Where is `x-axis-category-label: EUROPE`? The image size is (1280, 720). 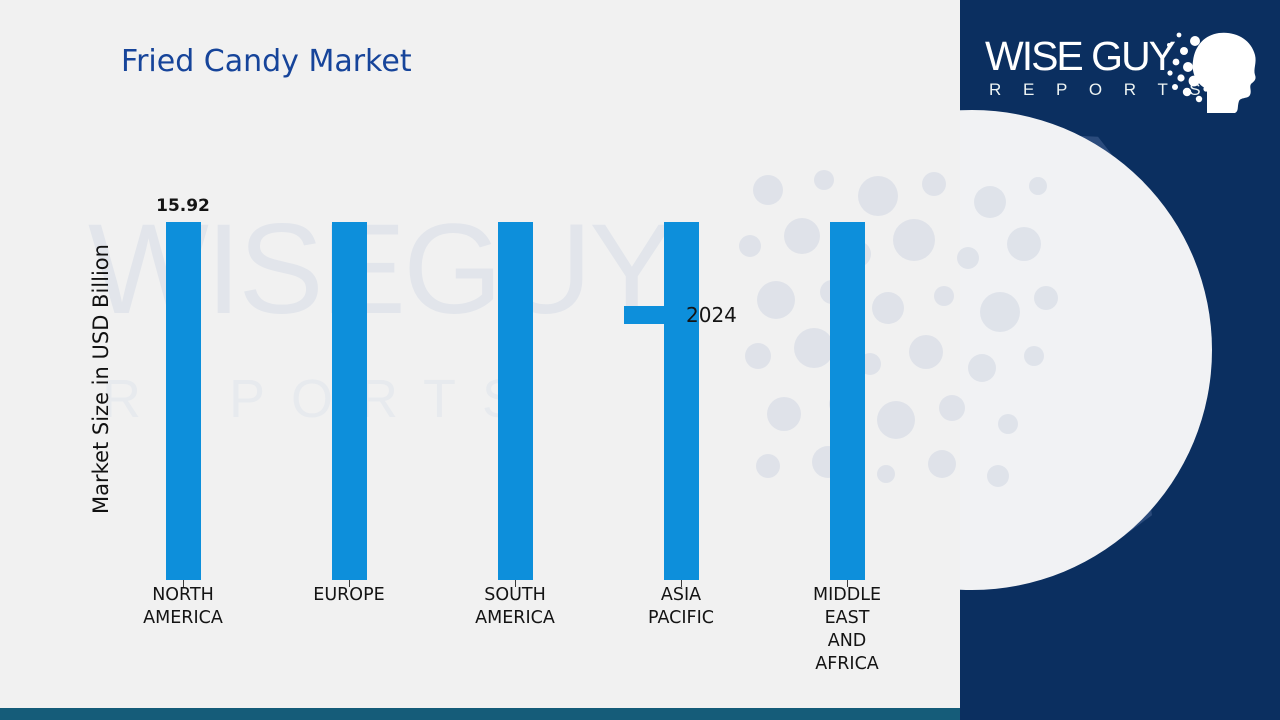
x-axis-category-label: EUROPE is located at coordinates (349, 595).